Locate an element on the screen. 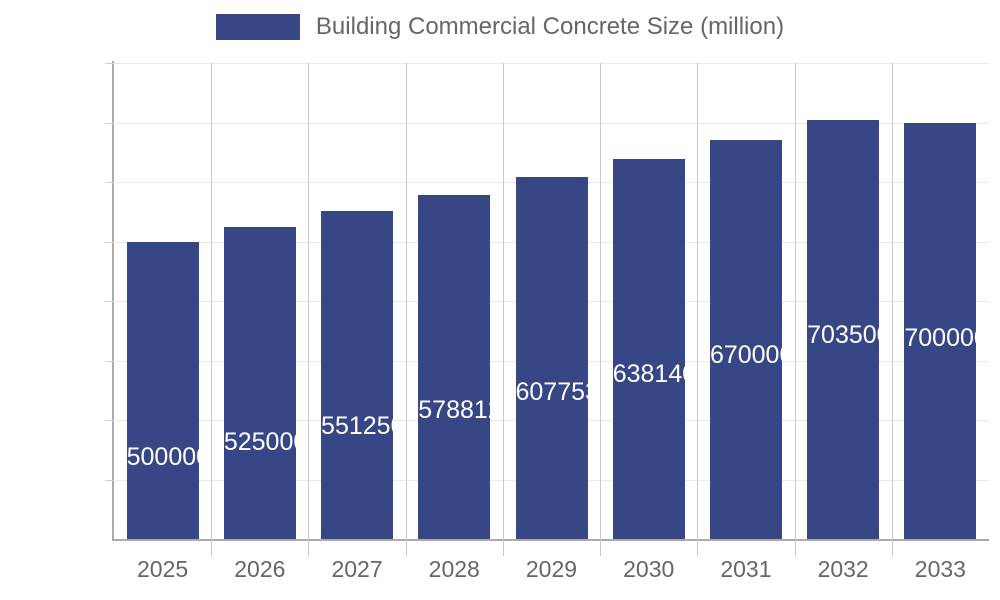 The height and width of the screenshot is (600, 1000). x-axis-tick-label: 2030 is located at coordinates (649, 569).